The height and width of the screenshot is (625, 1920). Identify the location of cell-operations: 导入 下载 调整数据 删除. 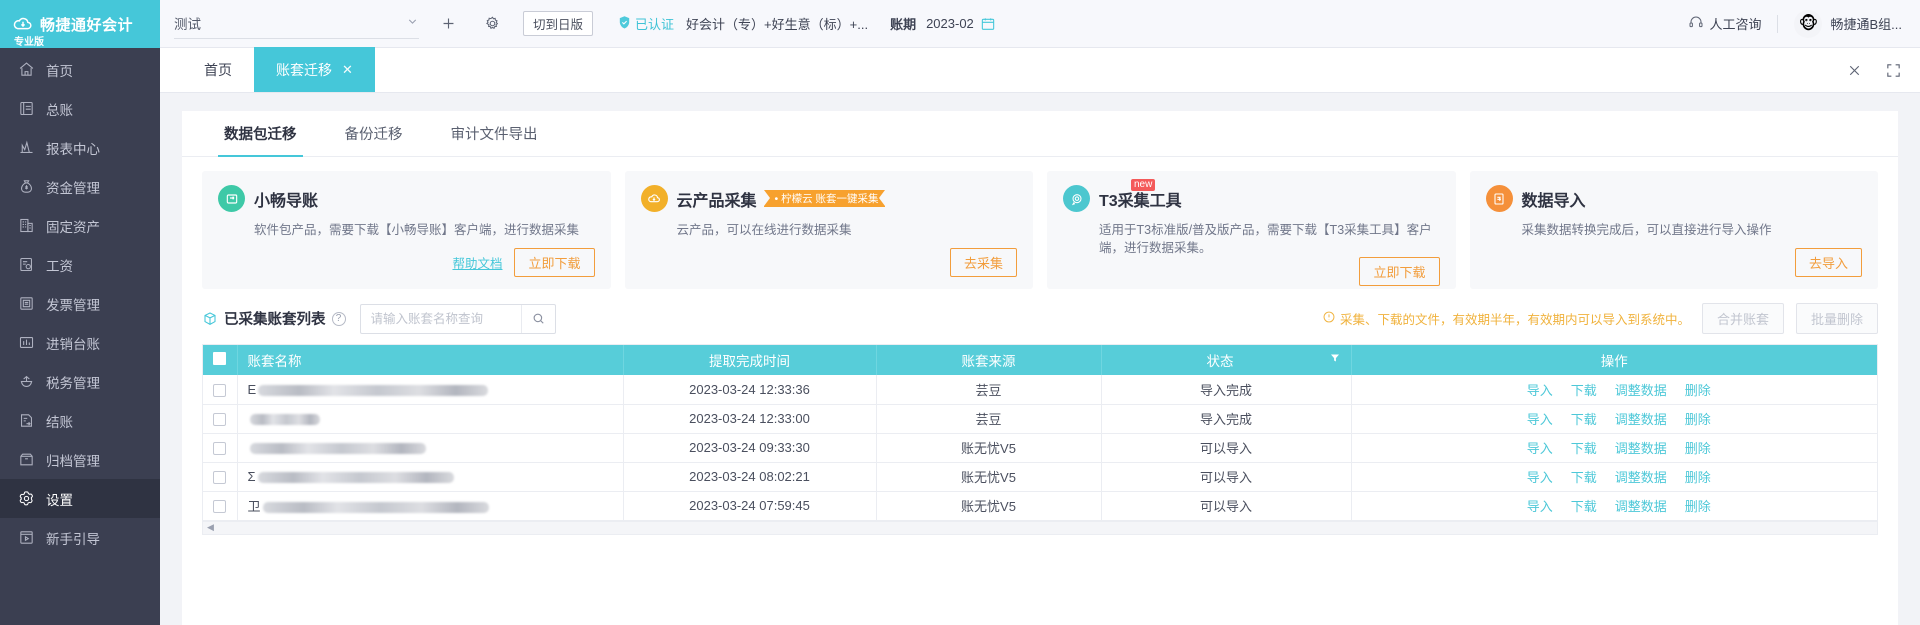
(1614, 448).